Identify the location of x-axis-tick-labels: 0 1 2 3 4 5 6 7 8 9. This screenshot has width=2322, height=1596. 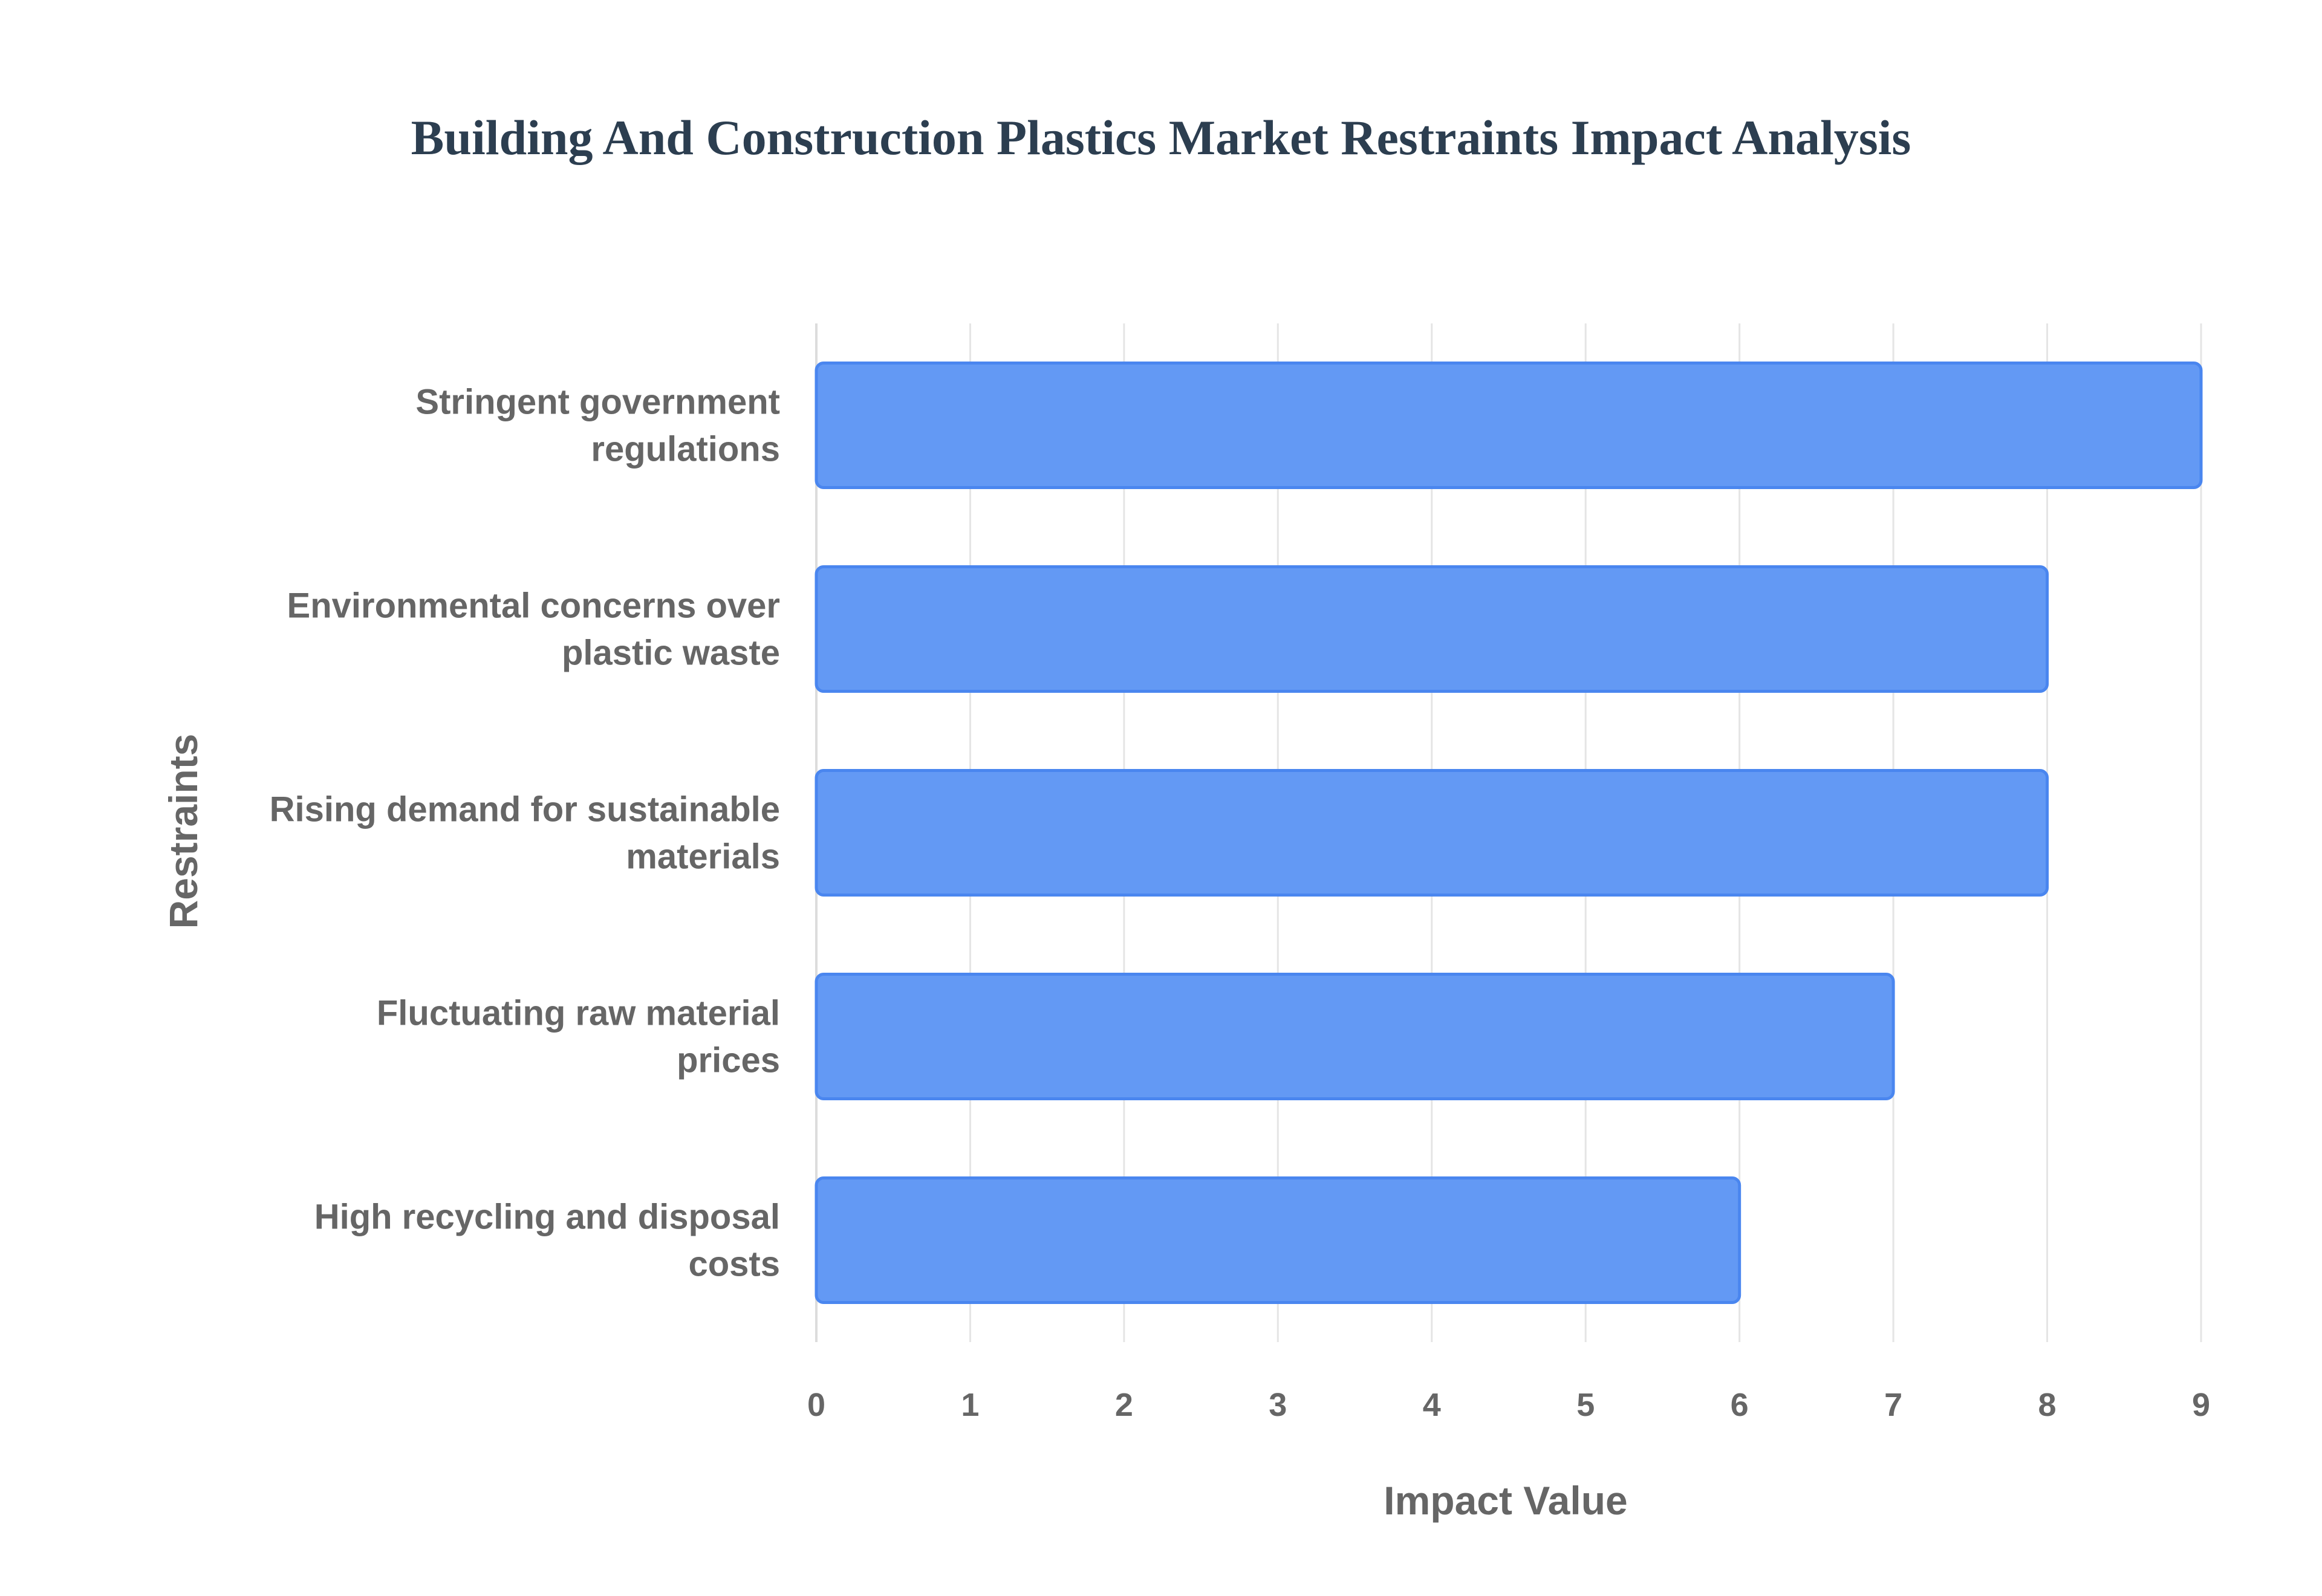
(1508, 1405).